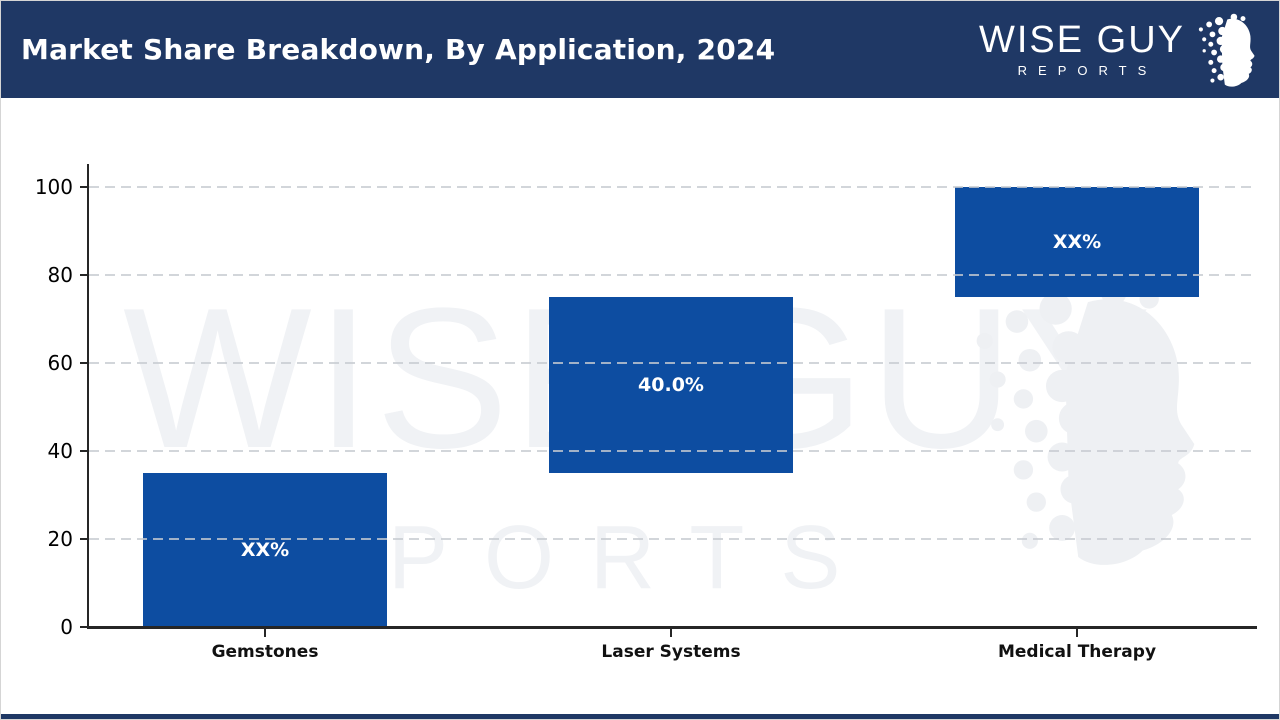  Describe the element at coordinates (60, 451) in the screenshot. I see `y-axis-tick-label: 40` at that location.